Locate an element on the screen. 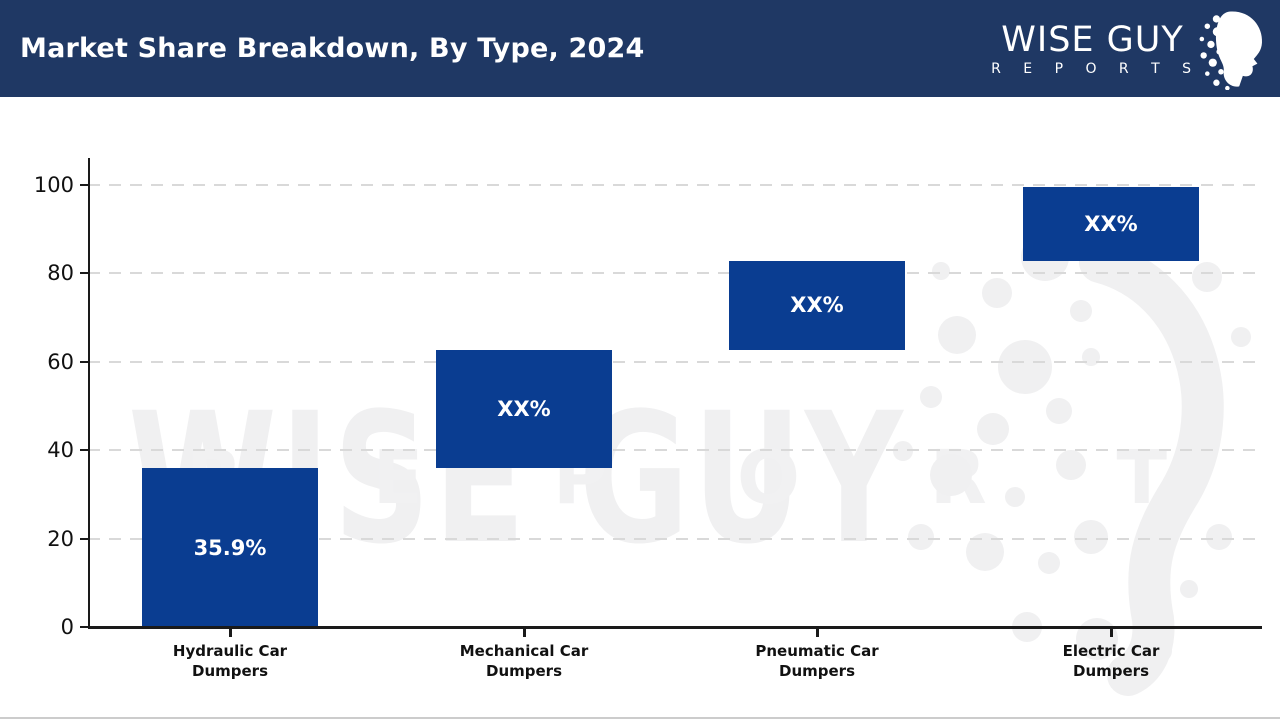 Image resolution: width=1280 pixels, height=720 pixels. category-label-line1: Hydraulic Car is located at coordinates (230, 651).